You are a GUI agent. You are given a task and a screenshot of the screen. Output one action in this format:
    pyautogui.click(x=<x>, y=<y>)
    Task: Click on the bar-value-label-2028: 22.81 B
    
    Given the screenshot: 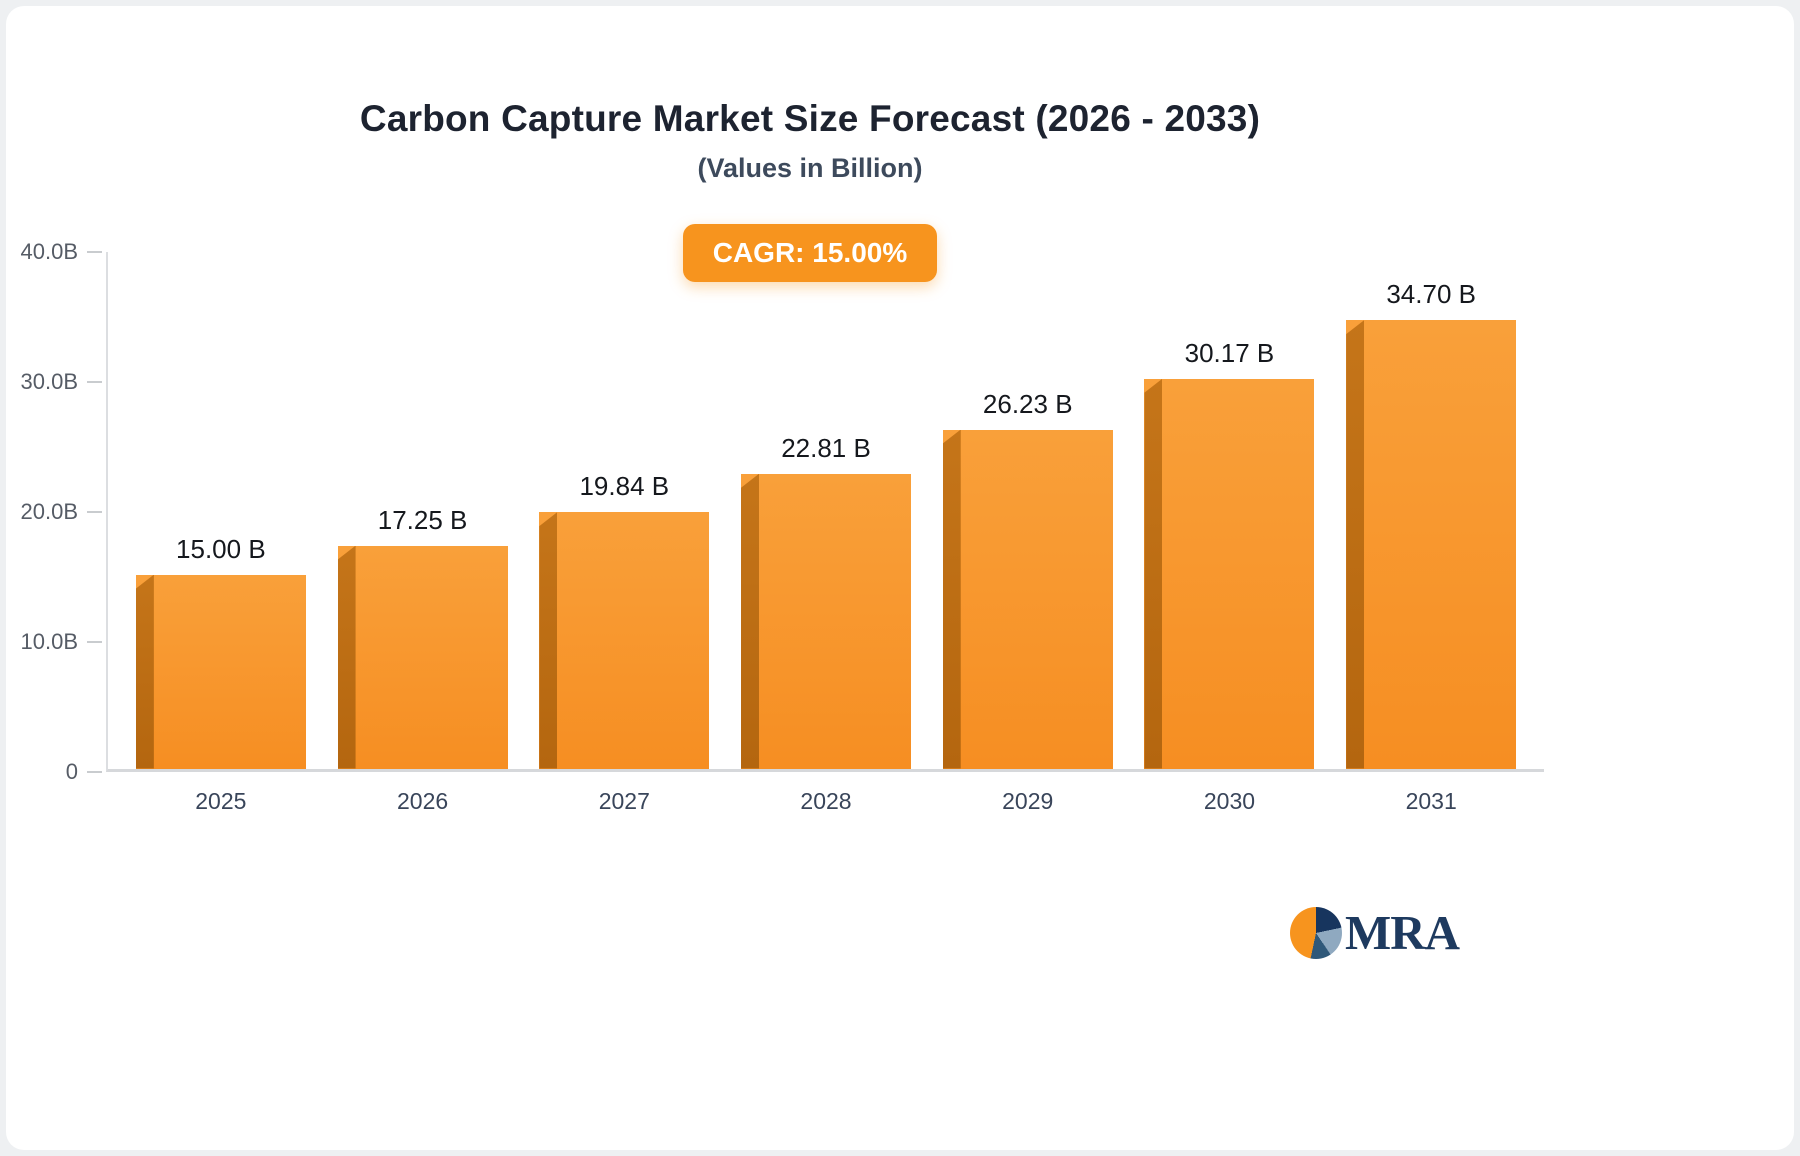 What is the action you would take?
    pyautogui.click(x=826, y=447)
    